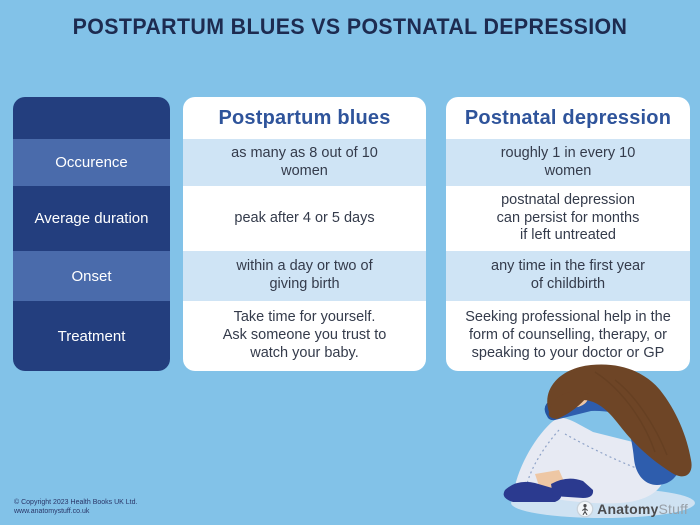 The height and width of the screenshot is (525, 700). What do you see at coordinates (91, 276) in the screenshot?
I see `row-label-onset: Onset` at bounding box center [91, 276].